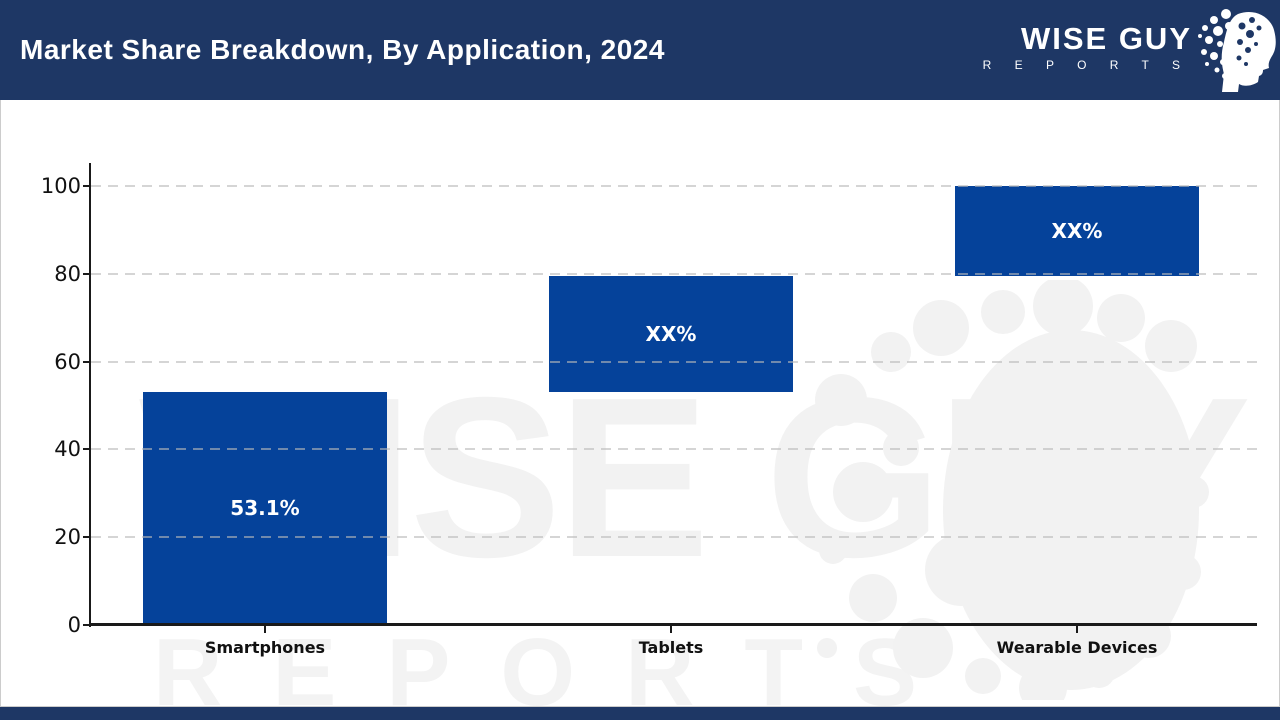 Image resolution: width=1280 pixels, height=720 pixels. Describe the element at coordinates (67, 273) in the screenshot. I see `y-tick-label-80: 80` at that location.